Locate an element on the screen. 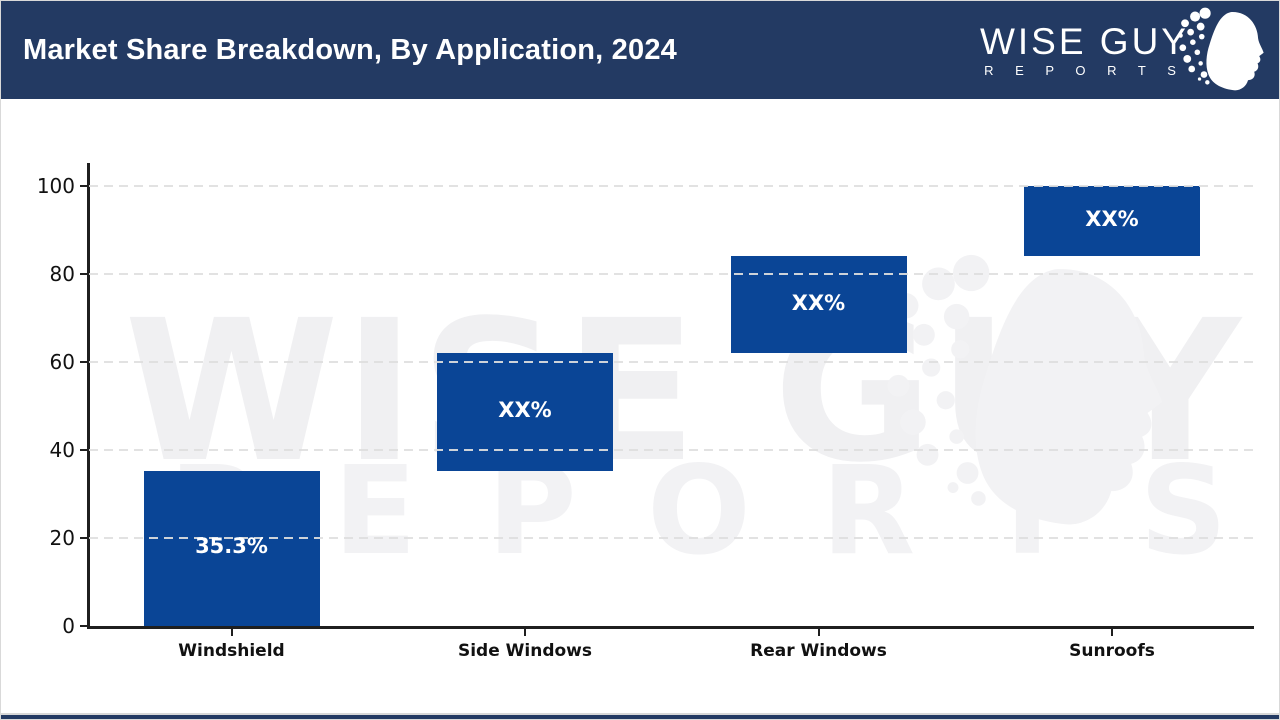 This screenshot has width=1280, height=720. bar-windshield is located at coordinates (231, 548).